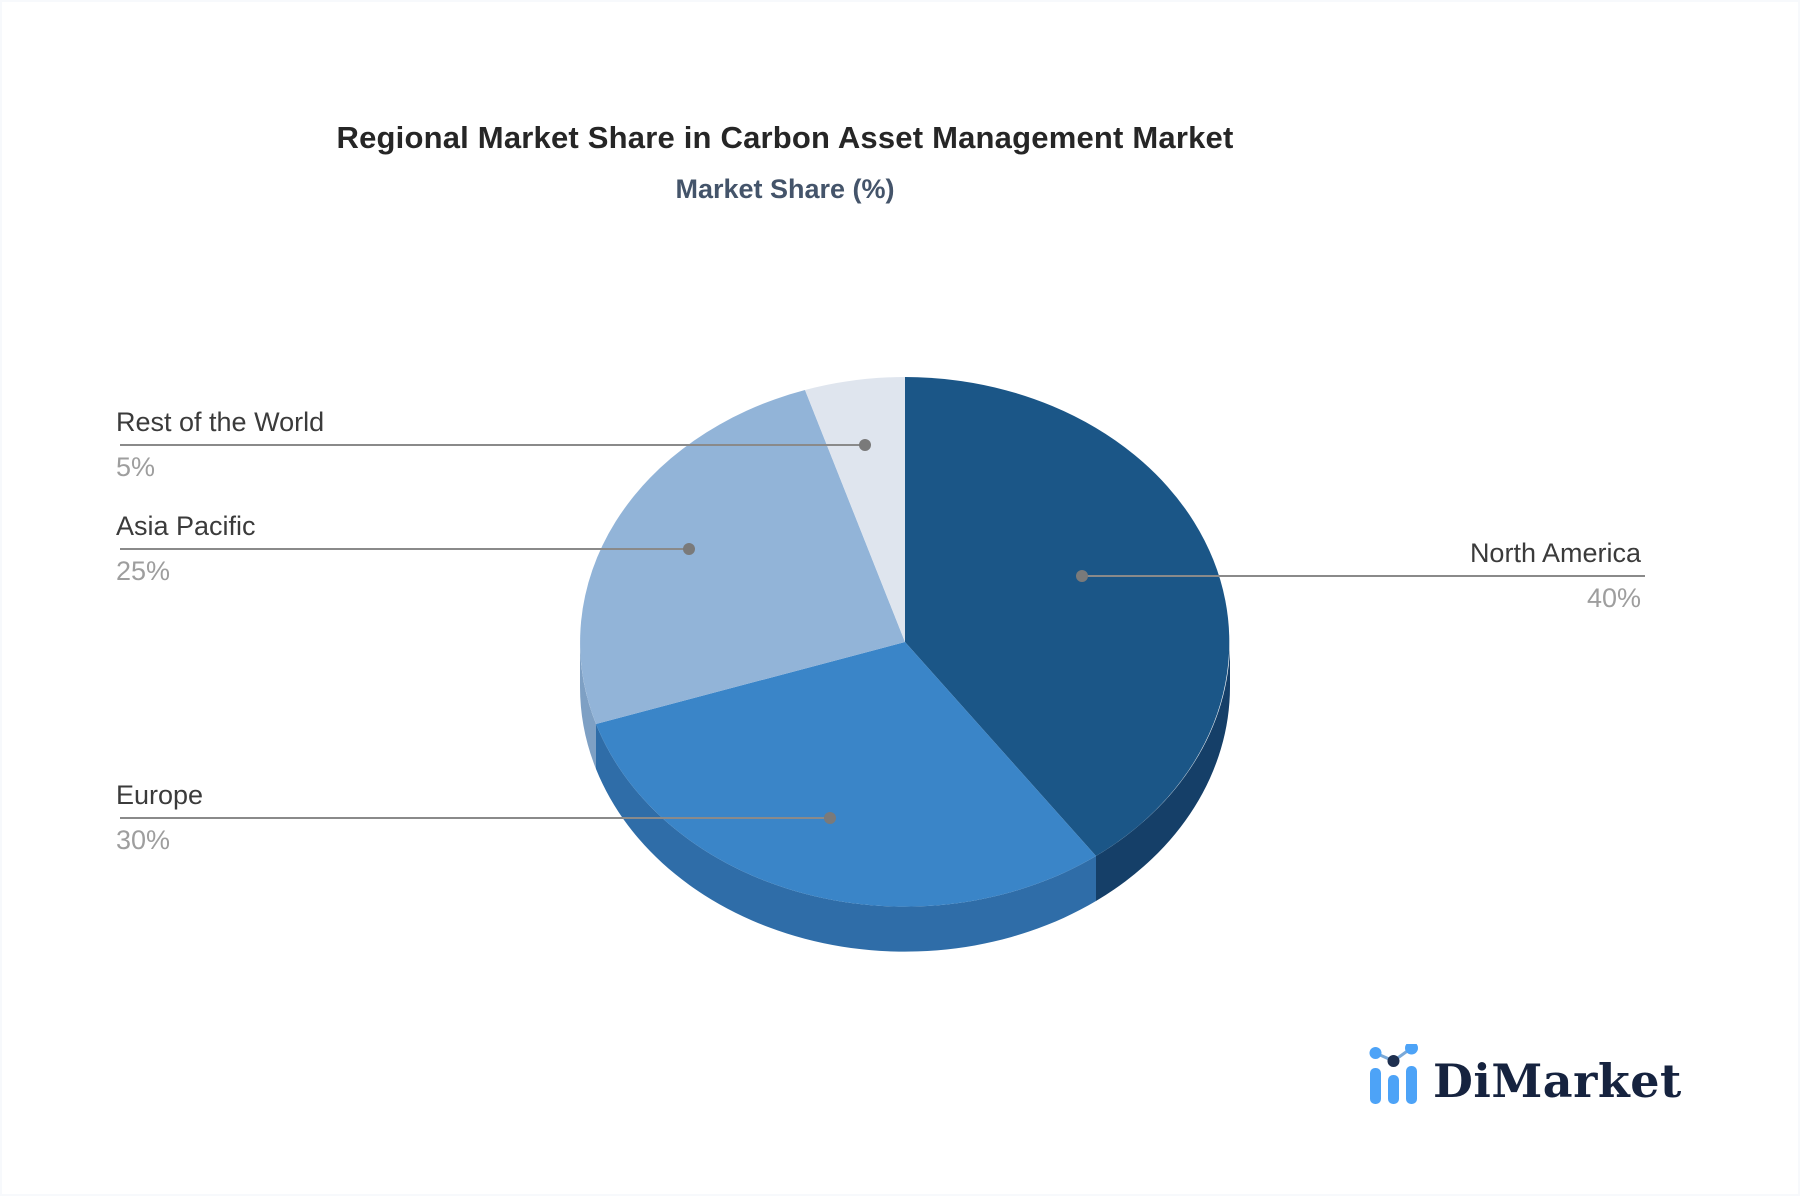 The image size is (1800, 1196). I want to click on callout-asia-pacific-pct: 25%, so click(143, 571).